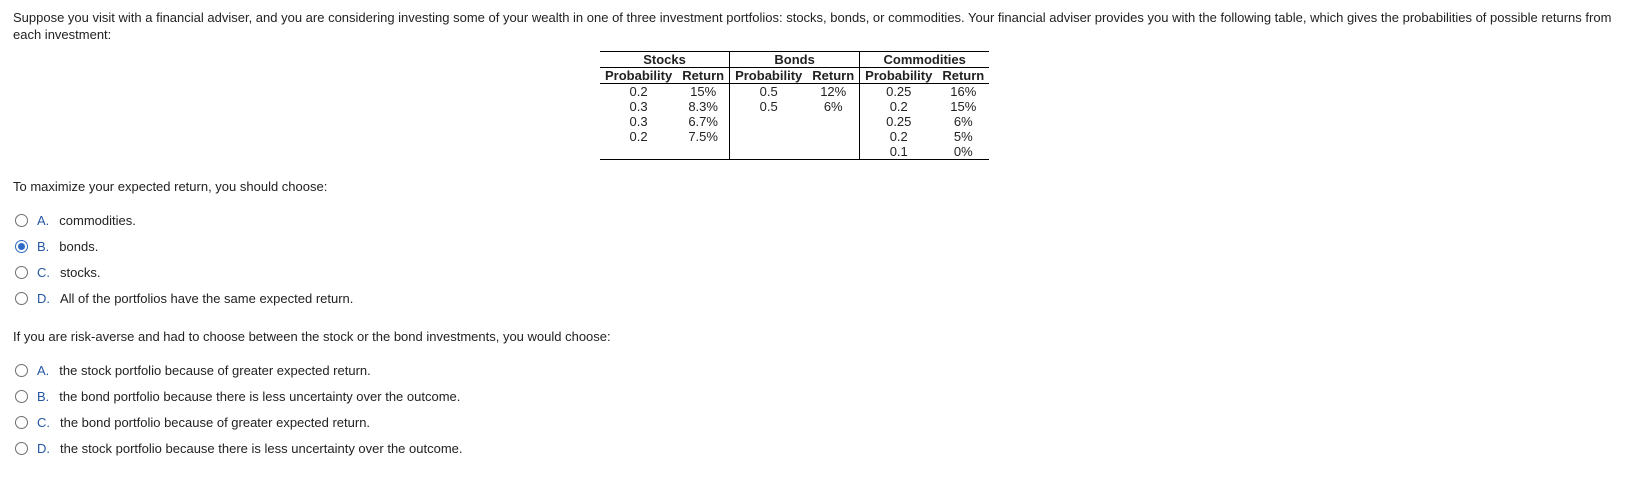  What do you see at coordinates (21, 448) in the screenshot?
I see `radio-q2-d` at bounding box center [21, 448].